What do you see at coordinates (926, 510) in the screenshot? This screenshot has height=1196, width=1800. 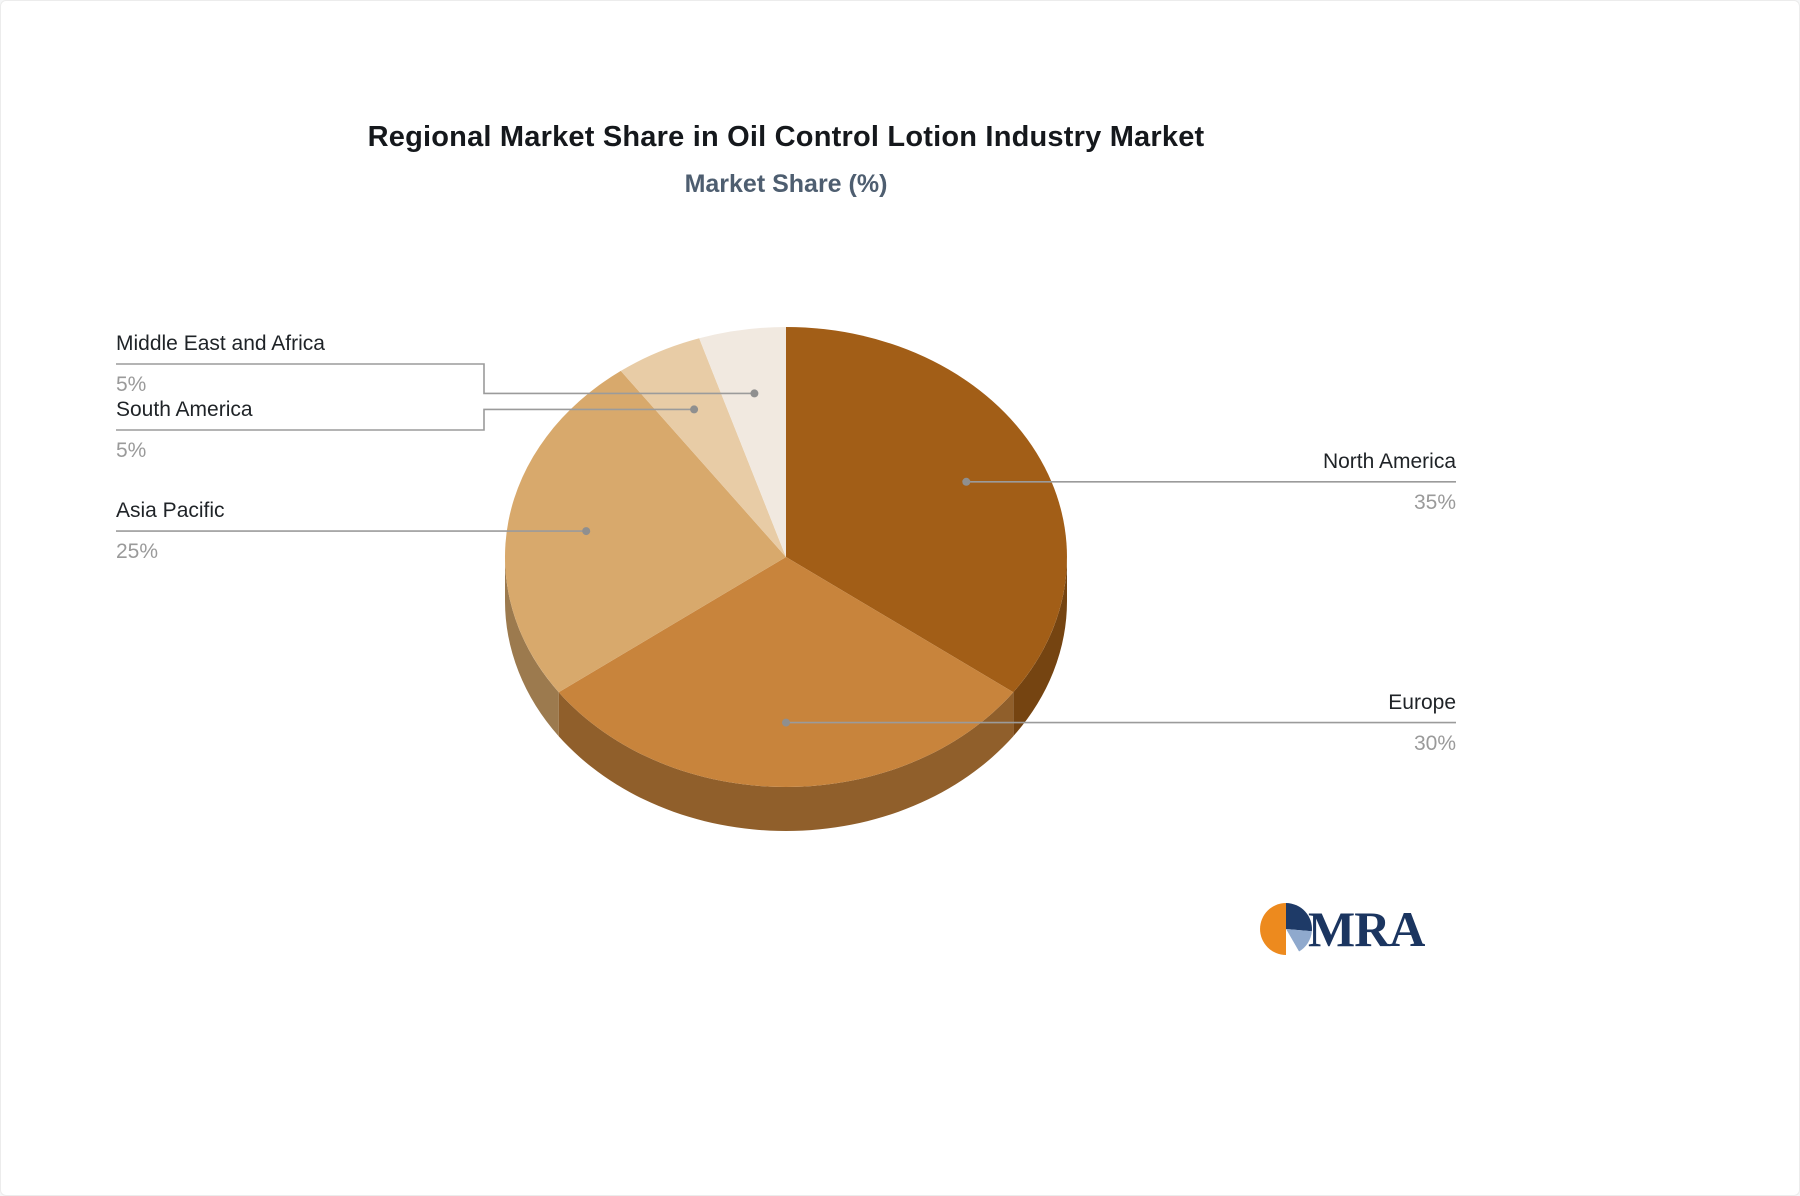 I see `pie-slice-north-america` at bounding box center [926, 510].